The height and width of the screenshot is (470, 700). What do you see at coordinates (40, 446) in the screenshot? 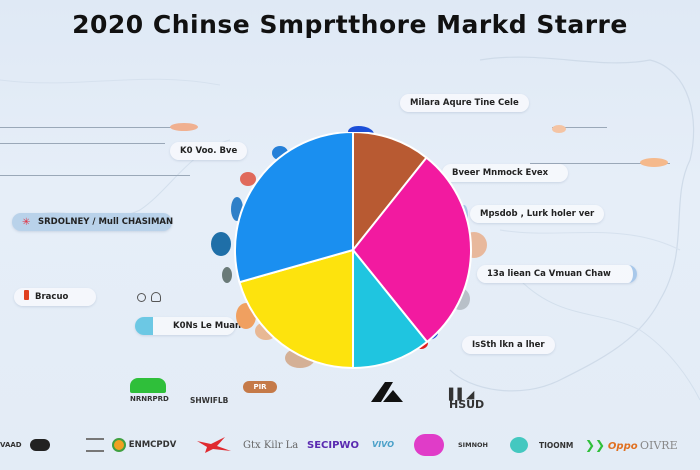
I see `logo-gbmo` at bounding box center [40, 446].